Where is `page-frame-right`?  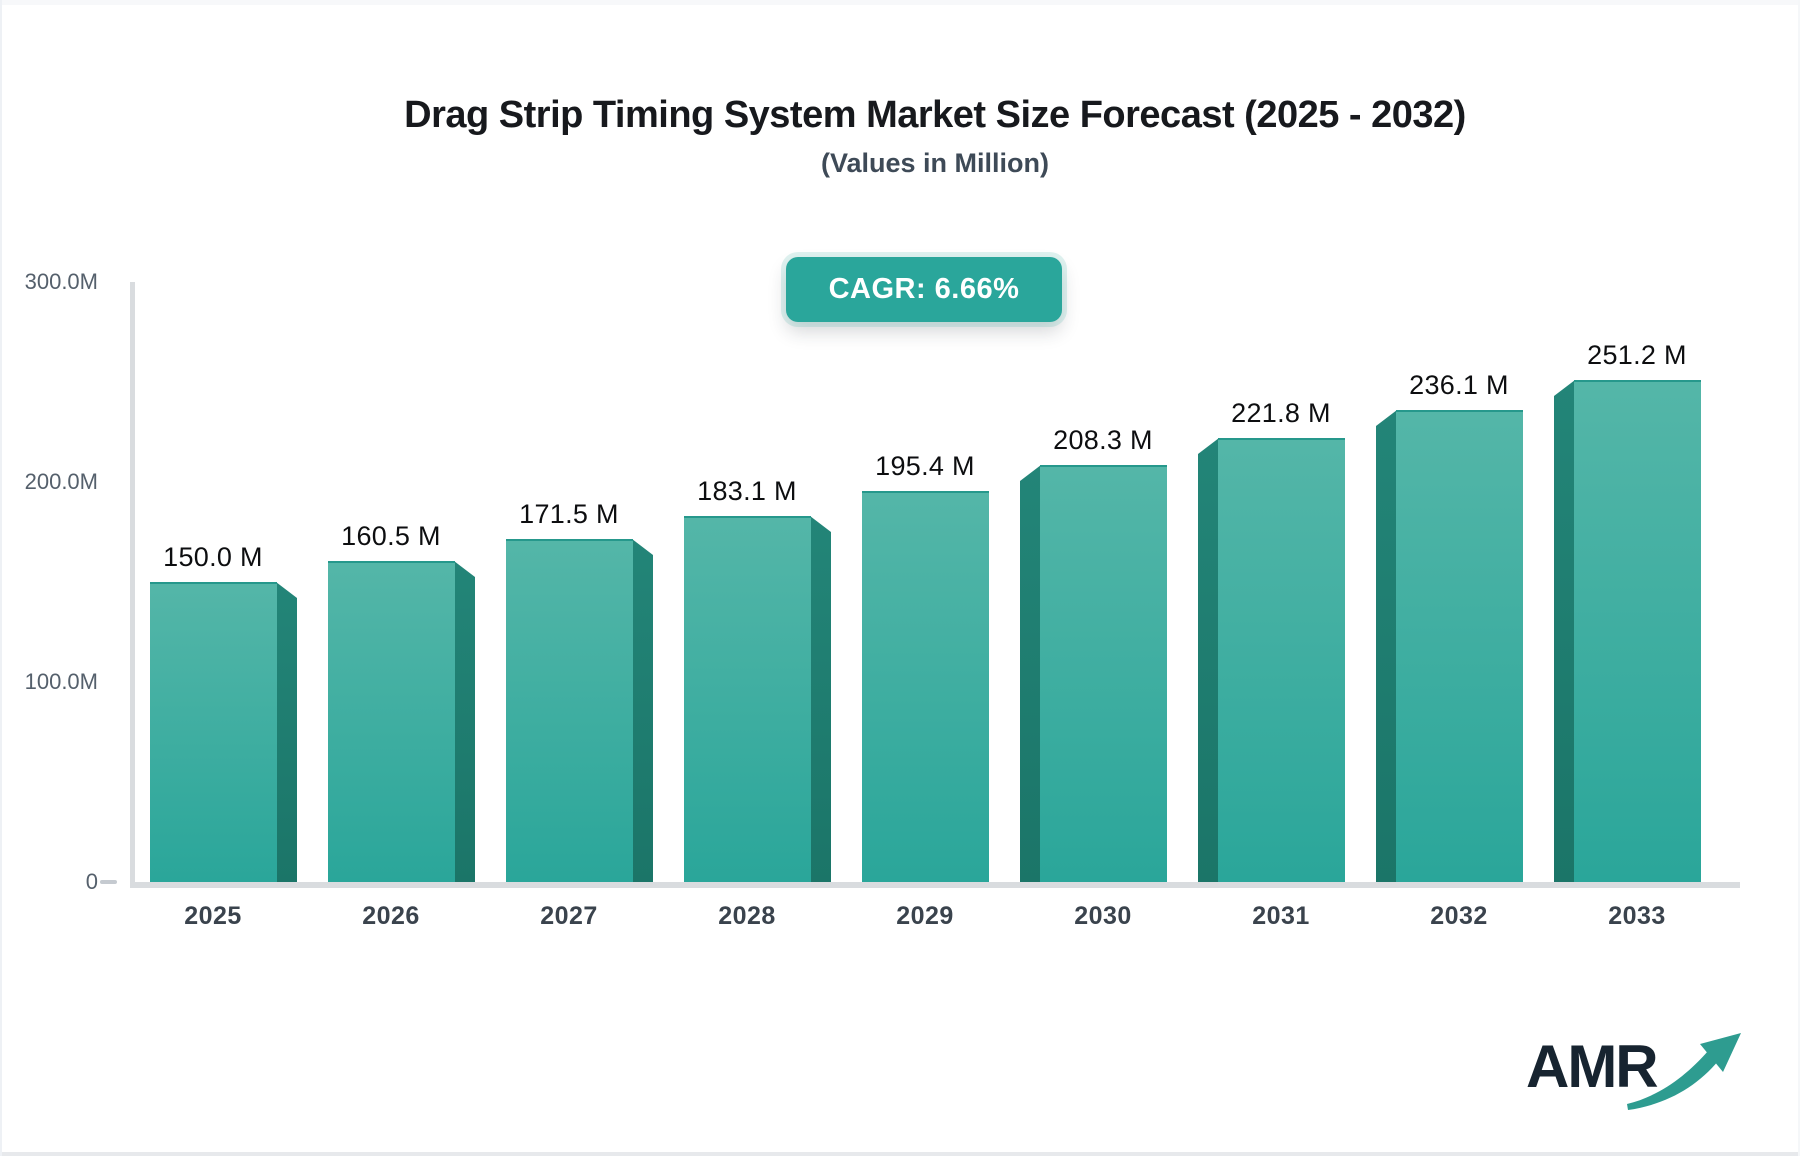
page-frame-right is located at coordinates (1799, 578).